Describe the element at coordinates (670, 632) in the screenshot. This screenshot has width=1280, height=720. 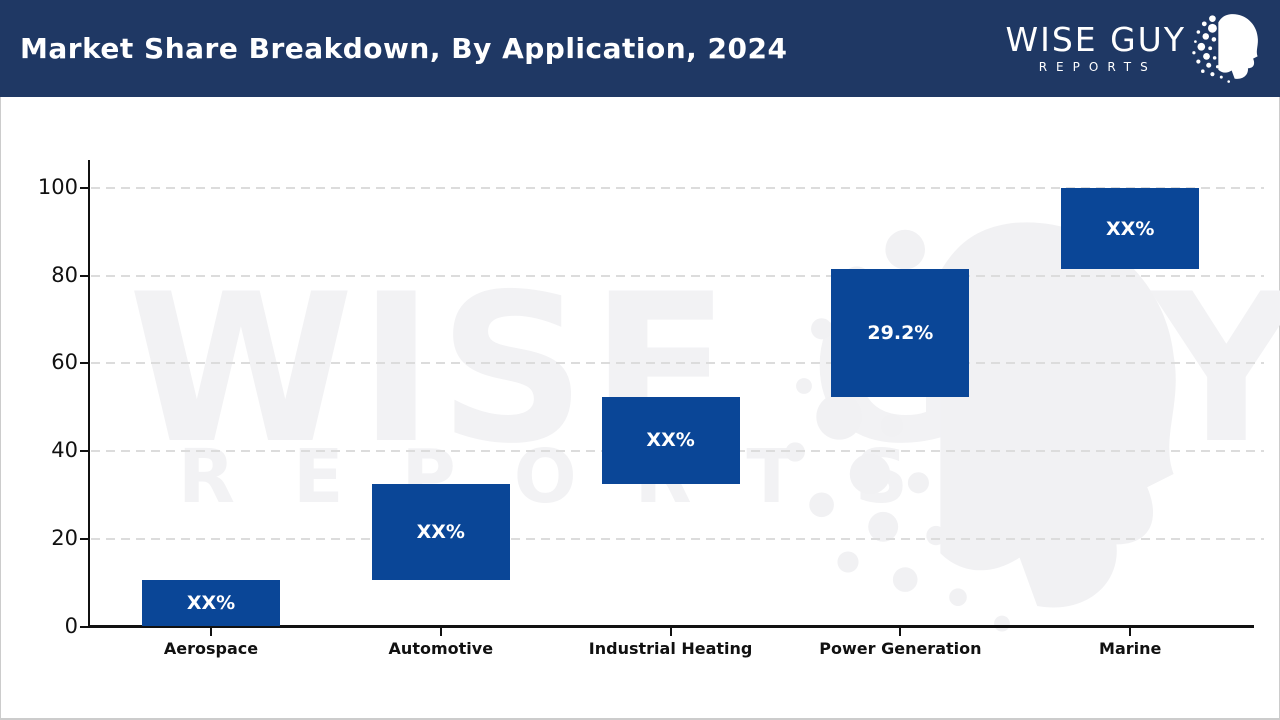
I see `x-tick-industrial-heating` at that location.